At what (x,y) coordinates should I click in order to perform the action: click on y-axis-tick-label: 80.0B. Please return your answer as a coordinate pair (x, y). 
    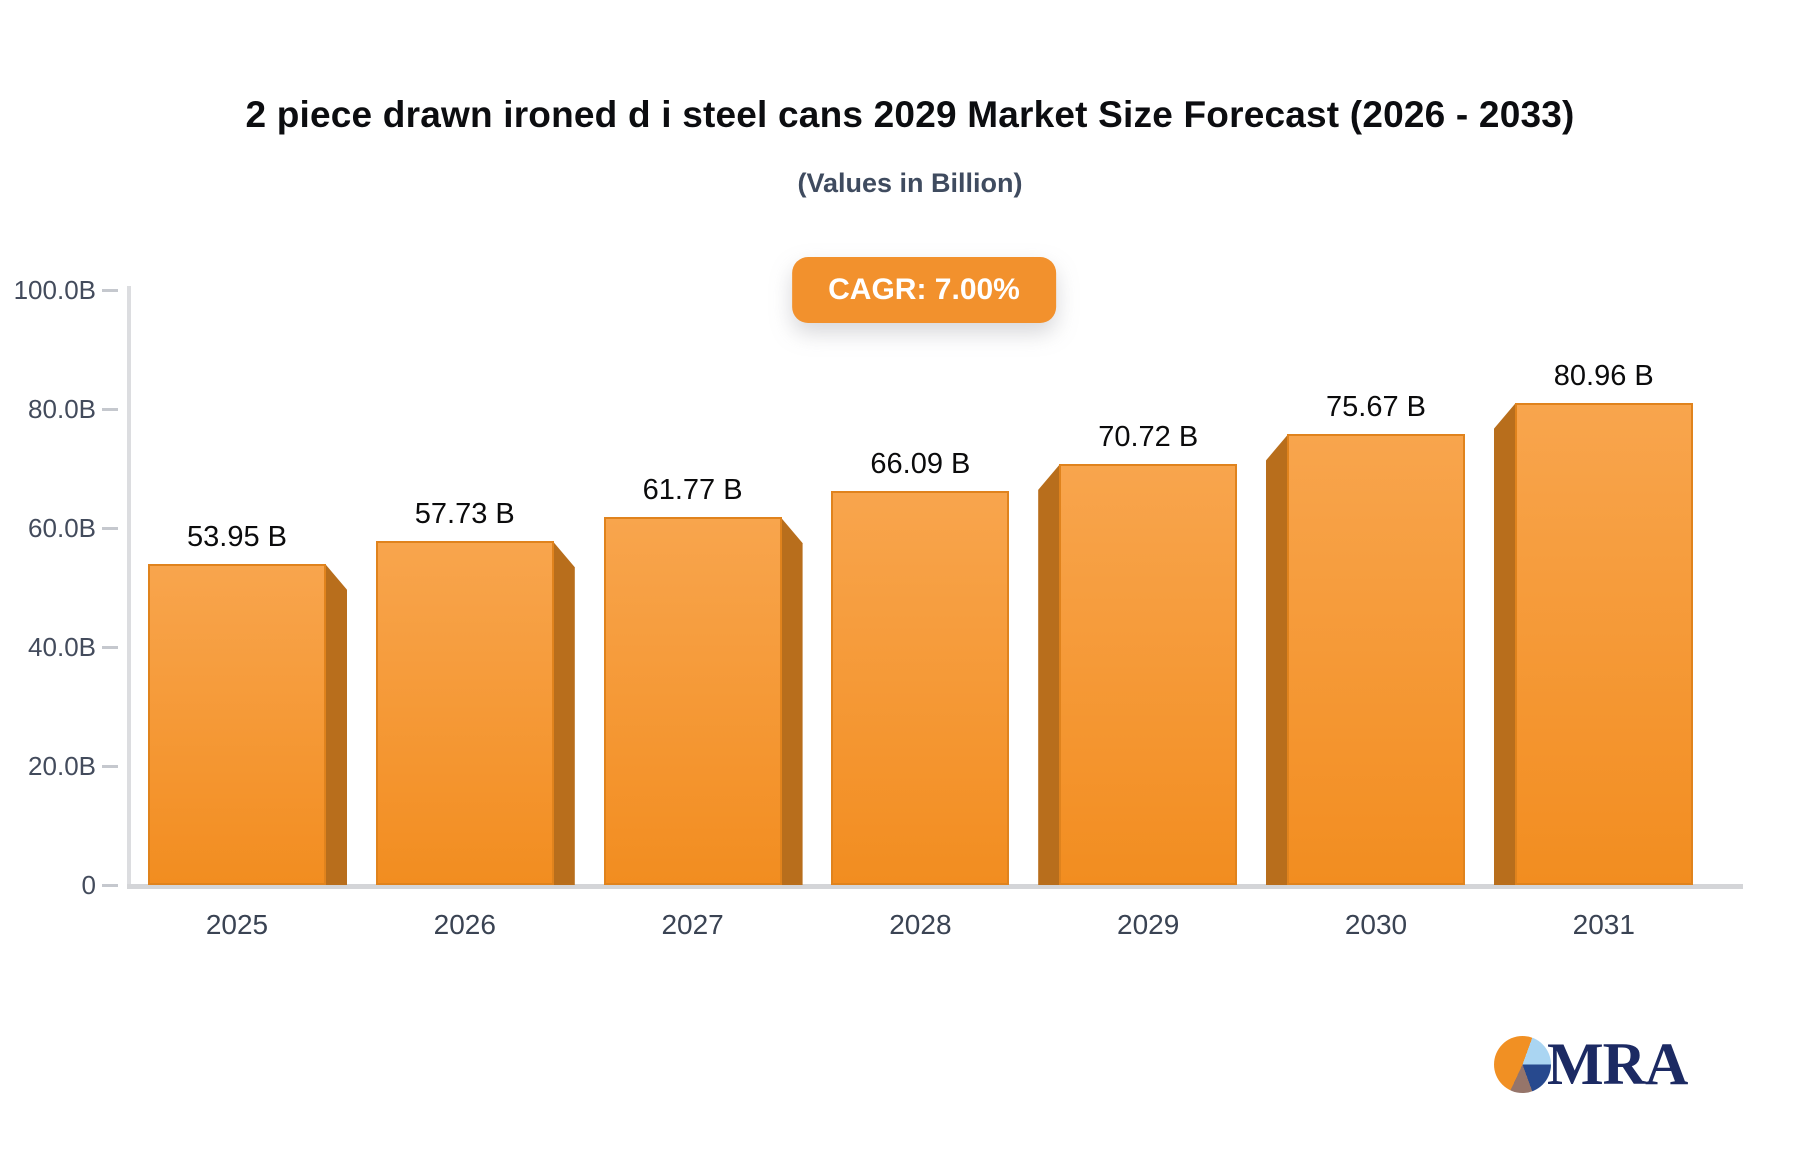
    Looking at the image, I should click on (62, 408).